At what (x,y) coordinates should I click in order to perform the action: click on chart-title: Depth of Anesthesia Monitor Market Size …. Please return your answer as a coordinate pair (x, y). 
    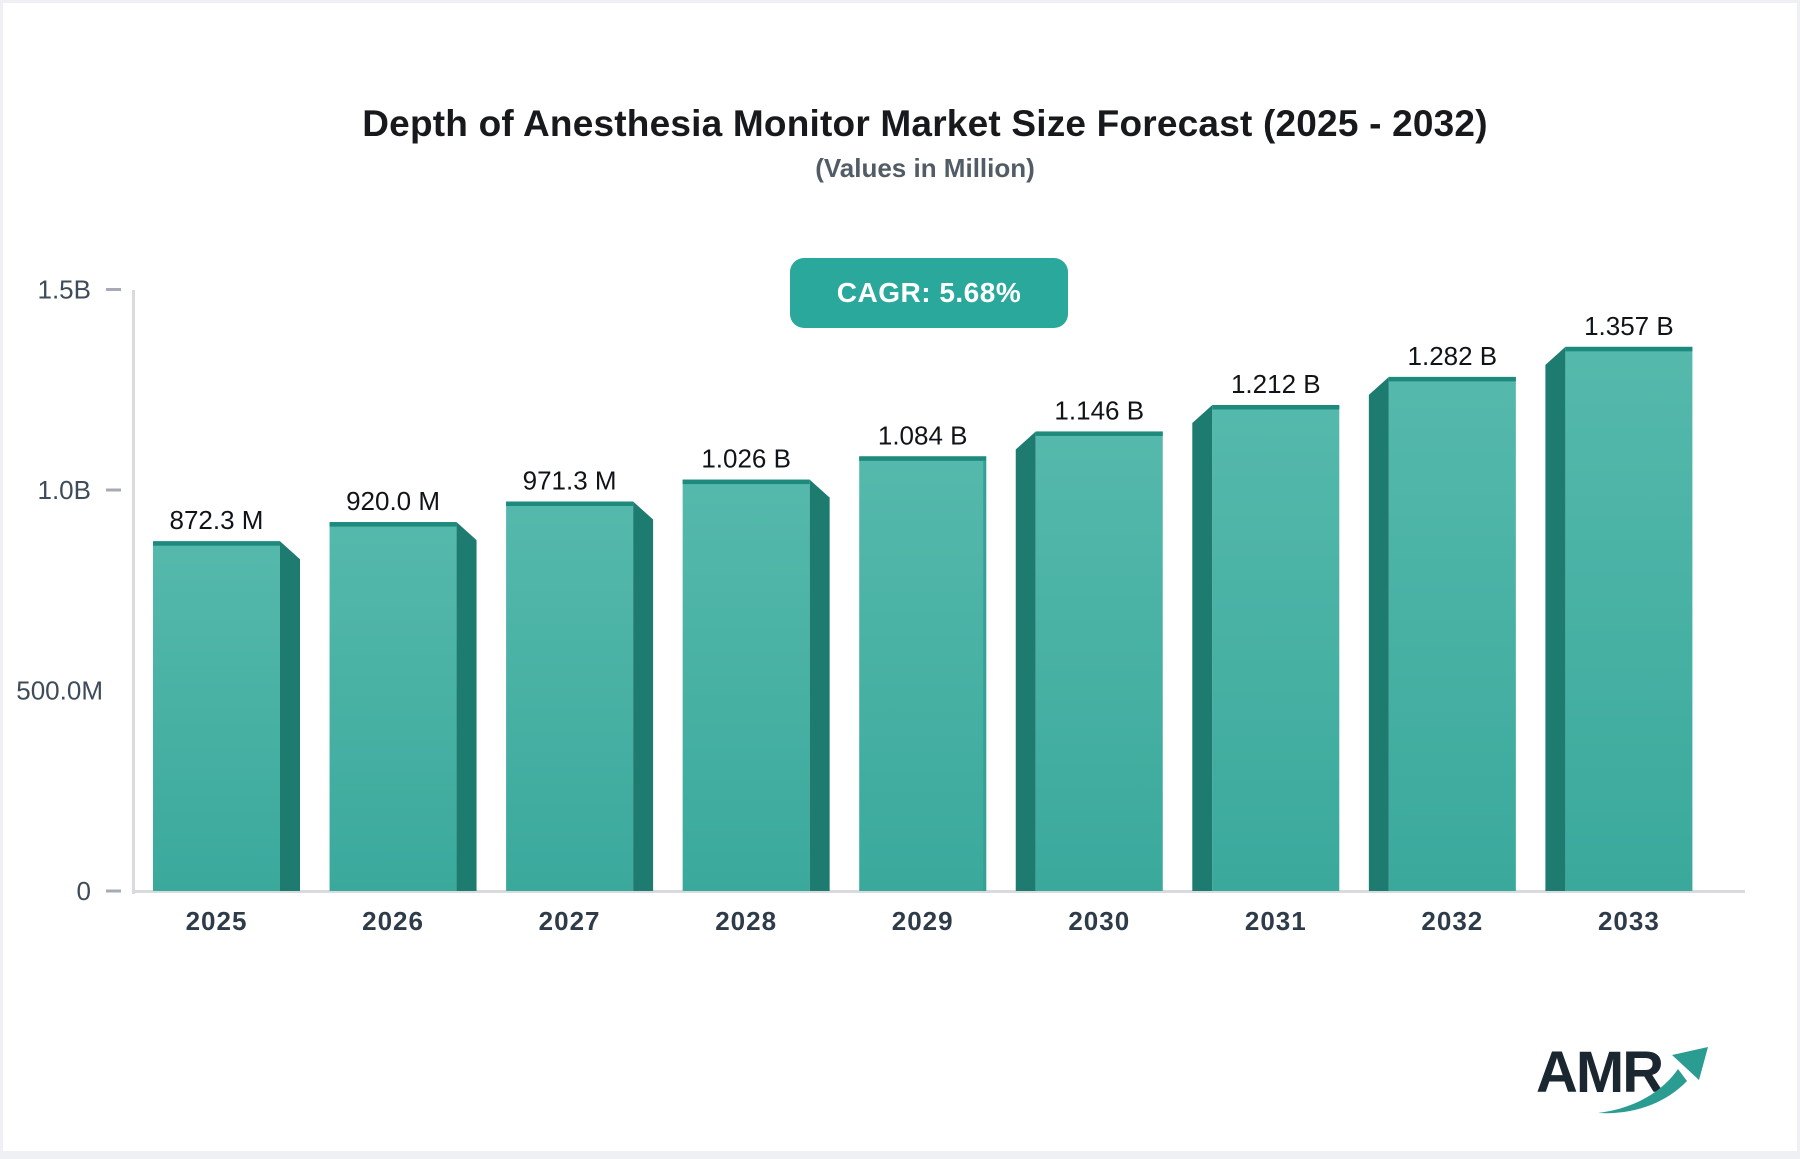
    Looking at the image, I should click on (925, 123).